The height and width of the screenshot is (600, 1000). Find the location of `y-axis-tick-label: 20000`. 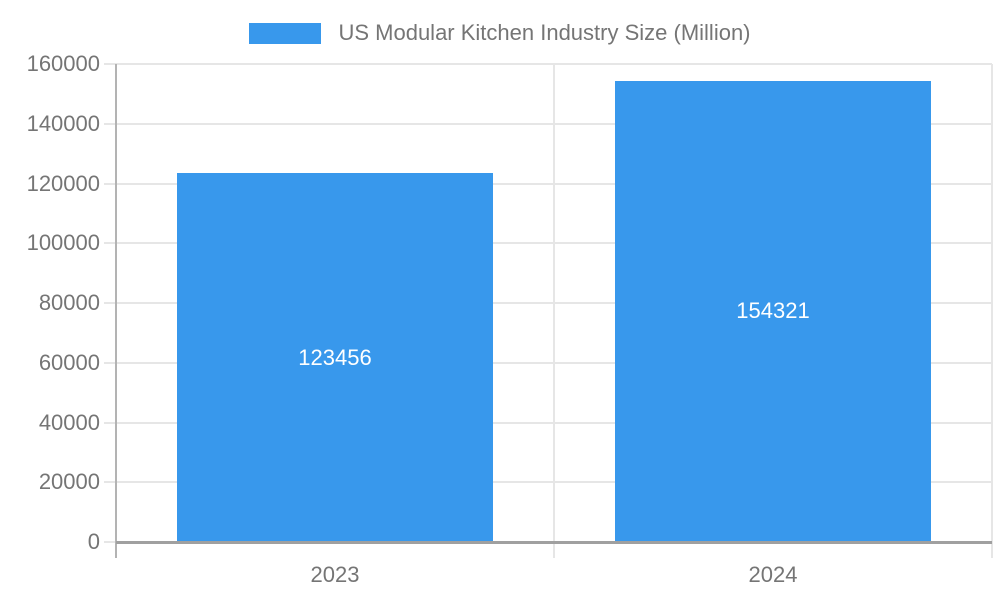

y-axis-tick-label: 20000 is located at coordinates (69, 482).